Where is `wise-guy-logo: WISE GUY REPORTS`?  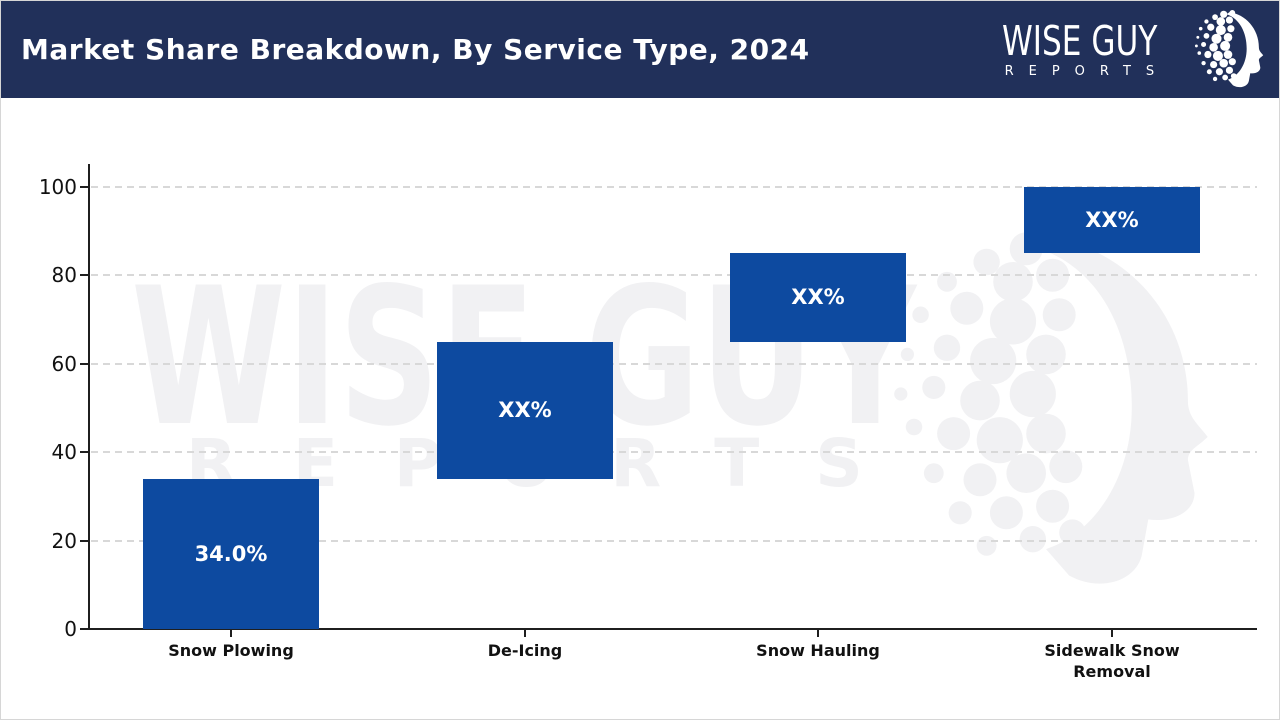 wise-guy-logo: WISE GUY REPORTS is located at coordinates (1133, 49).